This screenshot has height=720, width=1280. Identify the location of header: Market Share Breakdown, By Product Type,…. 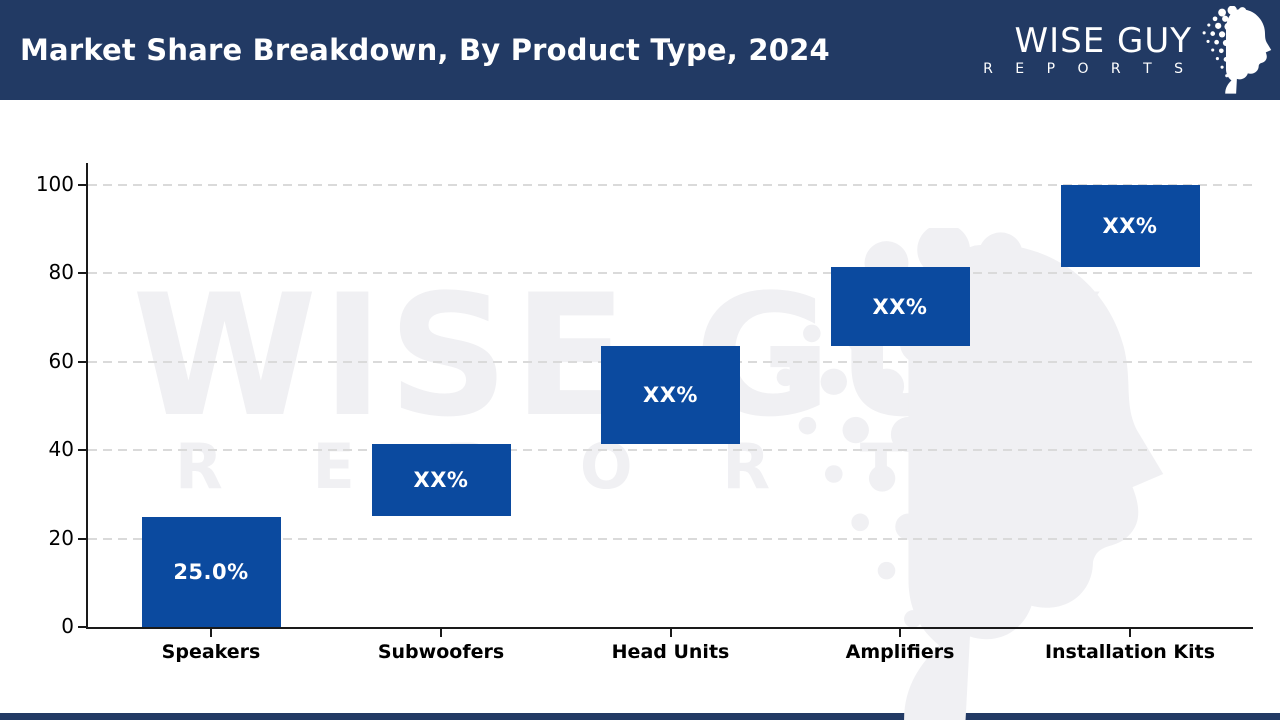
(640, 50).